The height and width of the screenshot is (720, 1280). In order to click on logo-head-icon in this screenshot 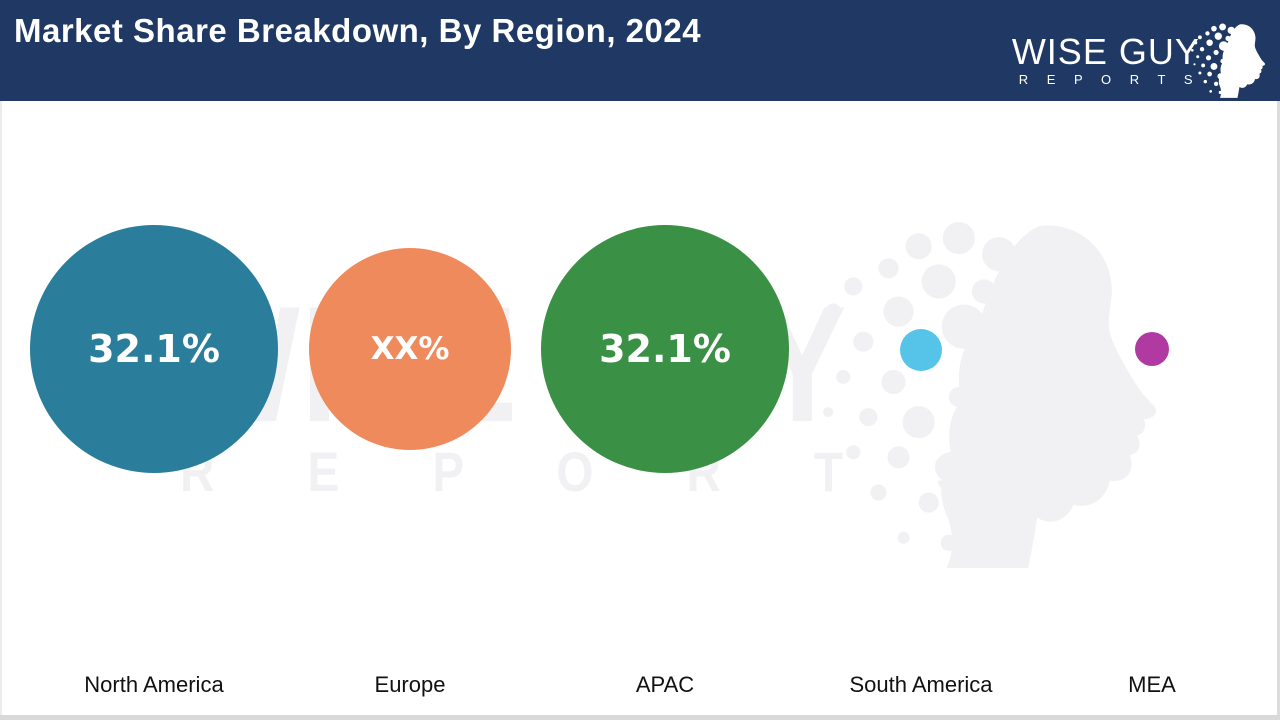, I will do `click(1228, 60)`.